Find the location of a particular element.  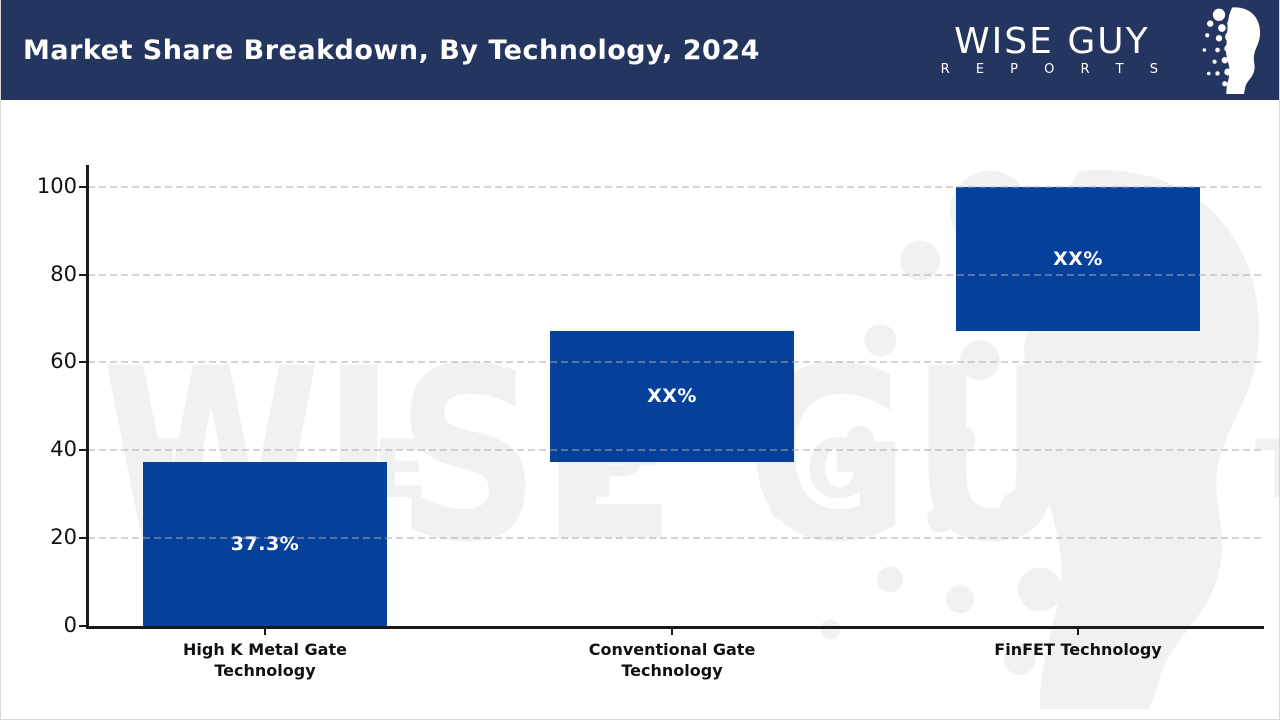

gridline-y80 is located at coordinates (676, 274).